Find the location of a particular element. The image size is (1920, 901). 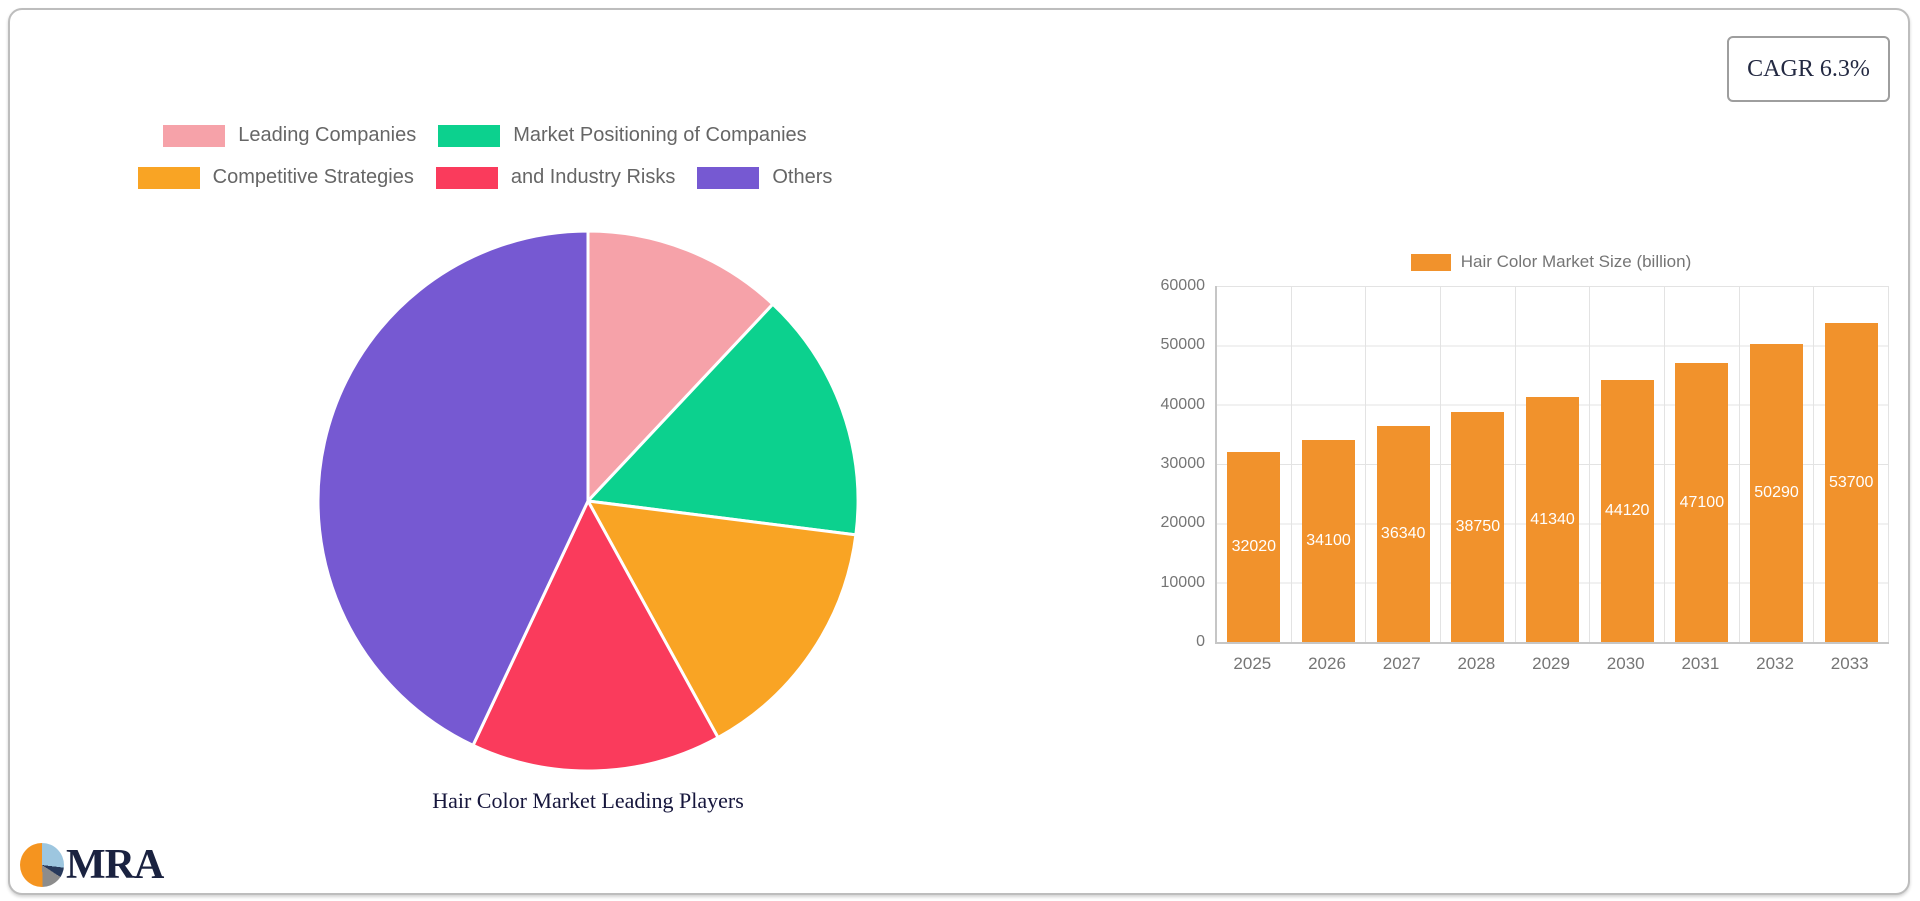

pie-slice-and-industry-risks is located at coordinates (595, 636).